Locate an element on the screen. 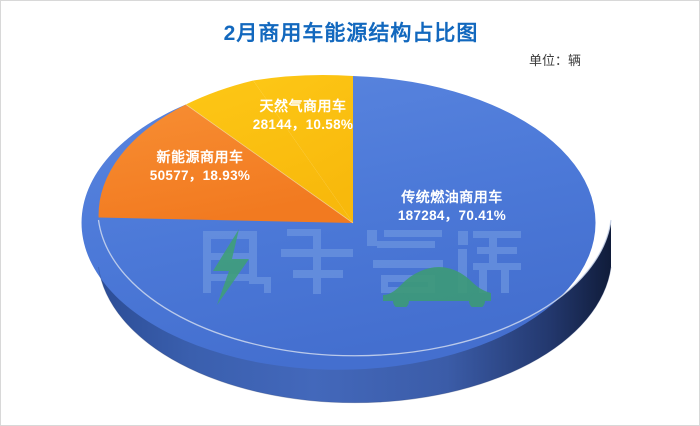 The width and height of the screenshot is (700, 426). pie-slice-newenergy is located at coordinates (225, 164).